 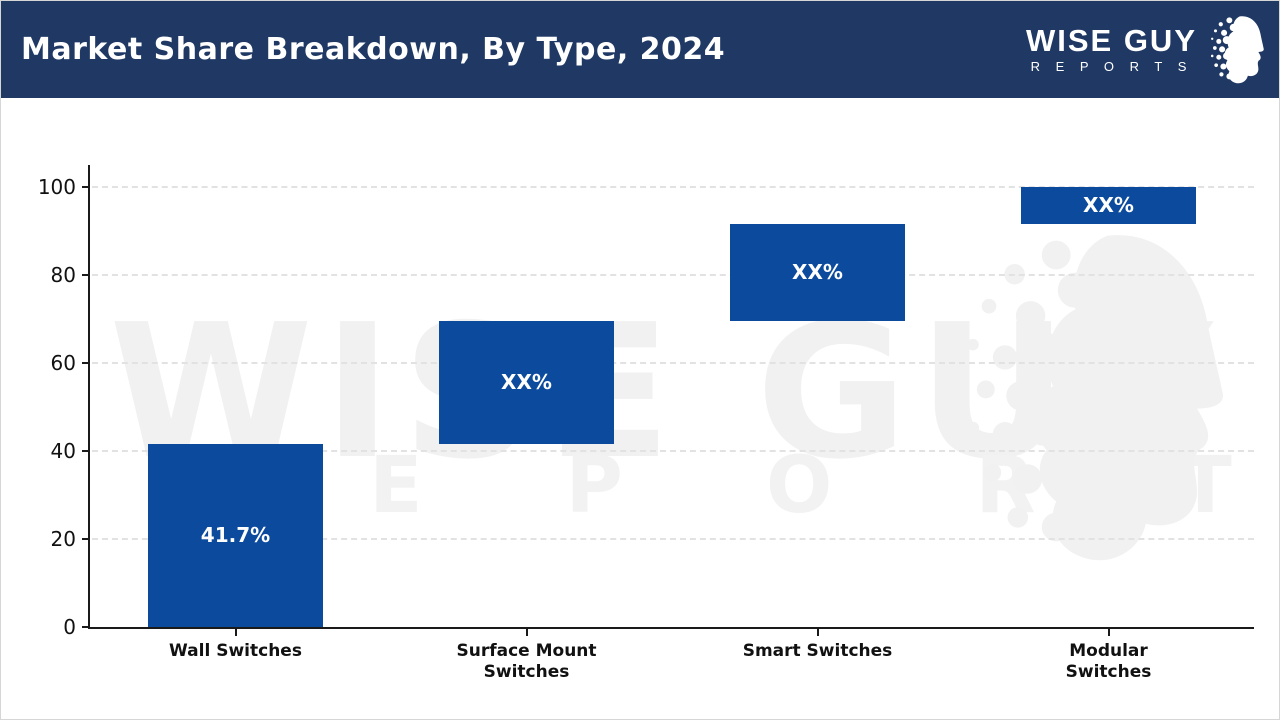 I want to click on category-label-wall-switches: Wall Switches, so click(x=235, y=651).